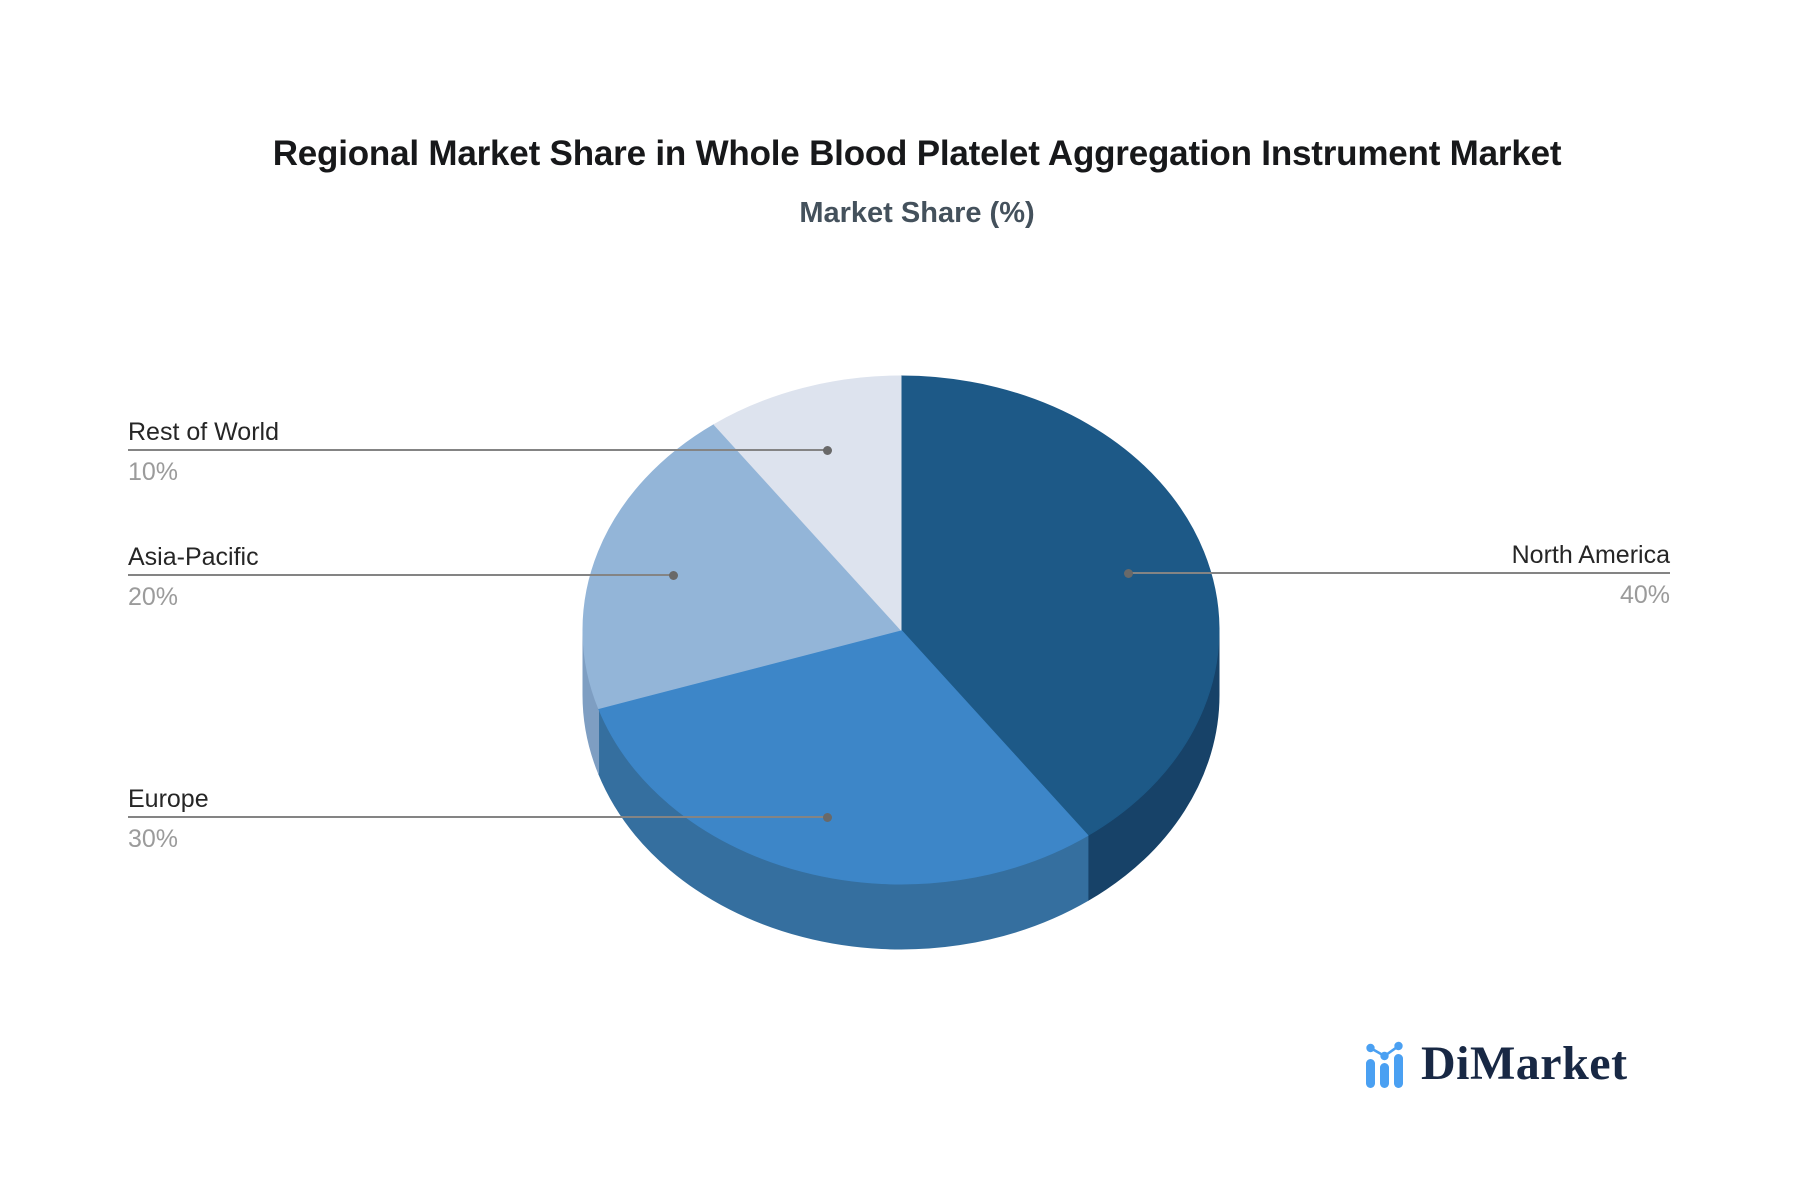 This screenshot has width=1800, height=1196. I want to click on slice-percent: 30%, so click(153, 839).